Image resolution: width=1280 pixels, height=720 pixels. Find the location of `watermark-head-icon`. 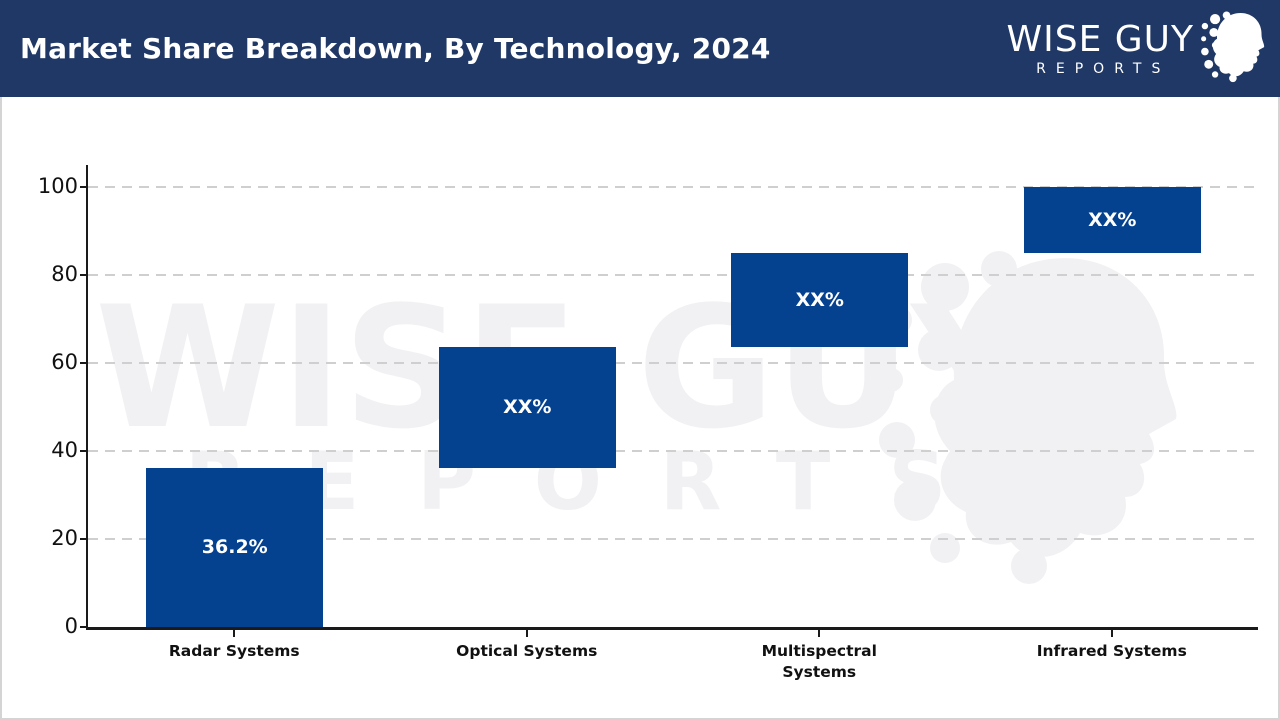

watermark-head-icon is located at coordinates (1028, 417).